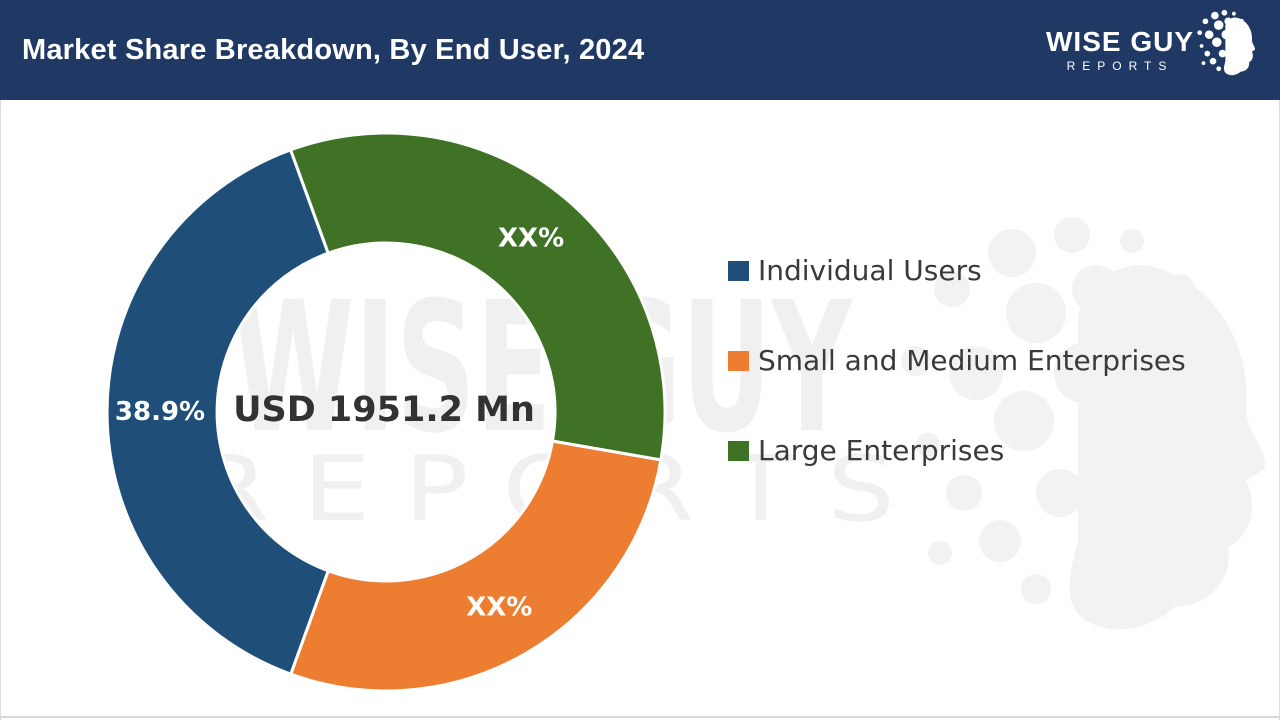 Image resolution: width=1280 pixels, height=720 pixels. I want to click on legend-swatch-small-and-medium-enterprises, so click(738, 361).